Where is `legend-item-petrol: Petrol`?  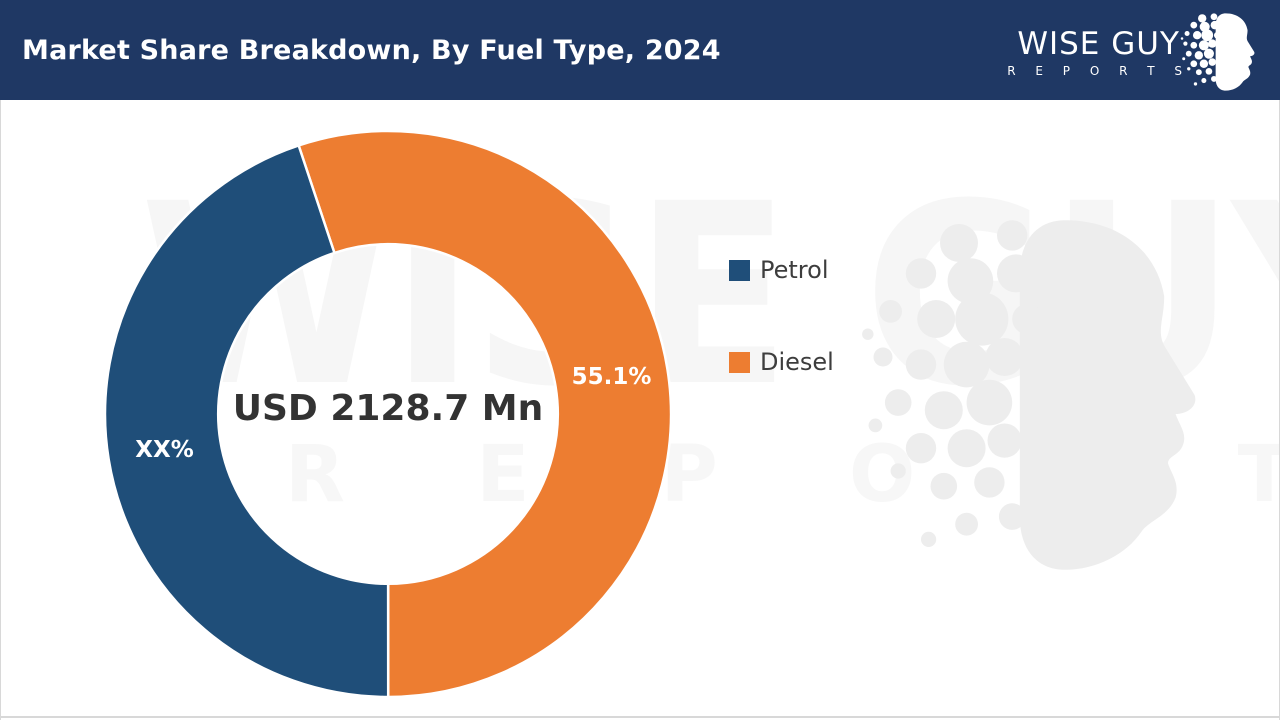
legend-item-petrol: Petrol is located at coordinates (781, 270).